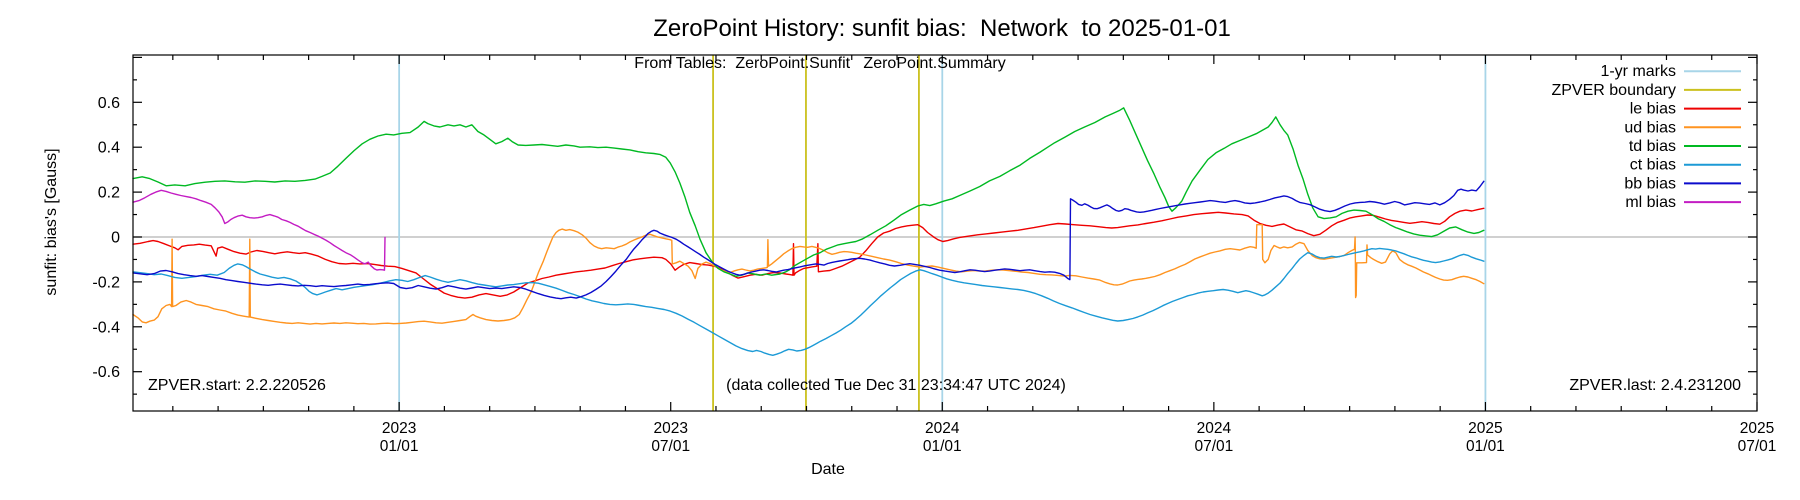  What do you see at coordinates (51, 222) in the screenshot?
I see `y-axis-title: sunfit: bias's [Gauss]` at bounding box center [51, 222].